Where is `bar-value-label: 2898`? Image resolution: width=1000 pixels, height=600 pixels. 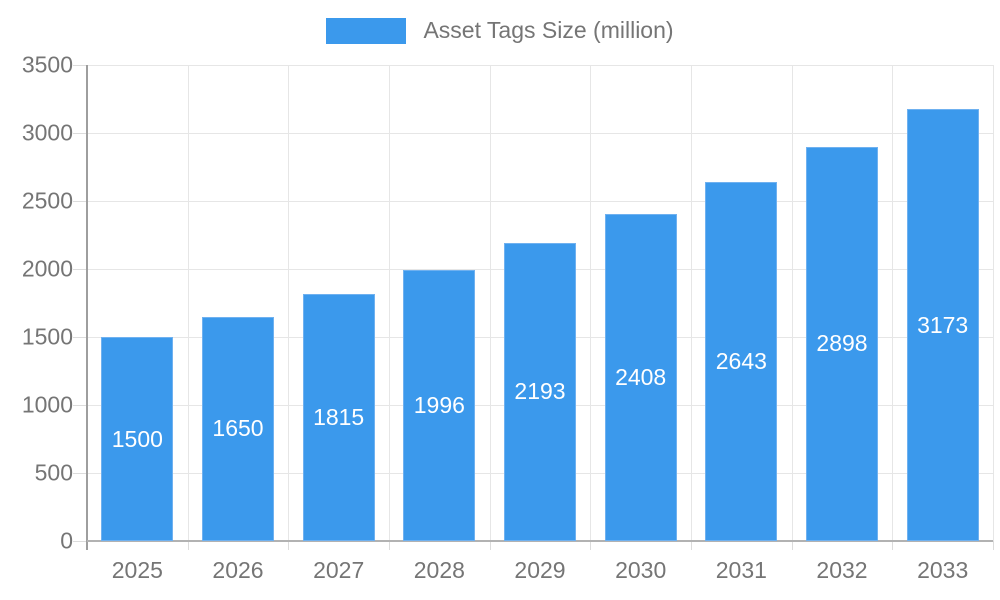 bar-value-label: 2898 is located at coordinates (842, 343).